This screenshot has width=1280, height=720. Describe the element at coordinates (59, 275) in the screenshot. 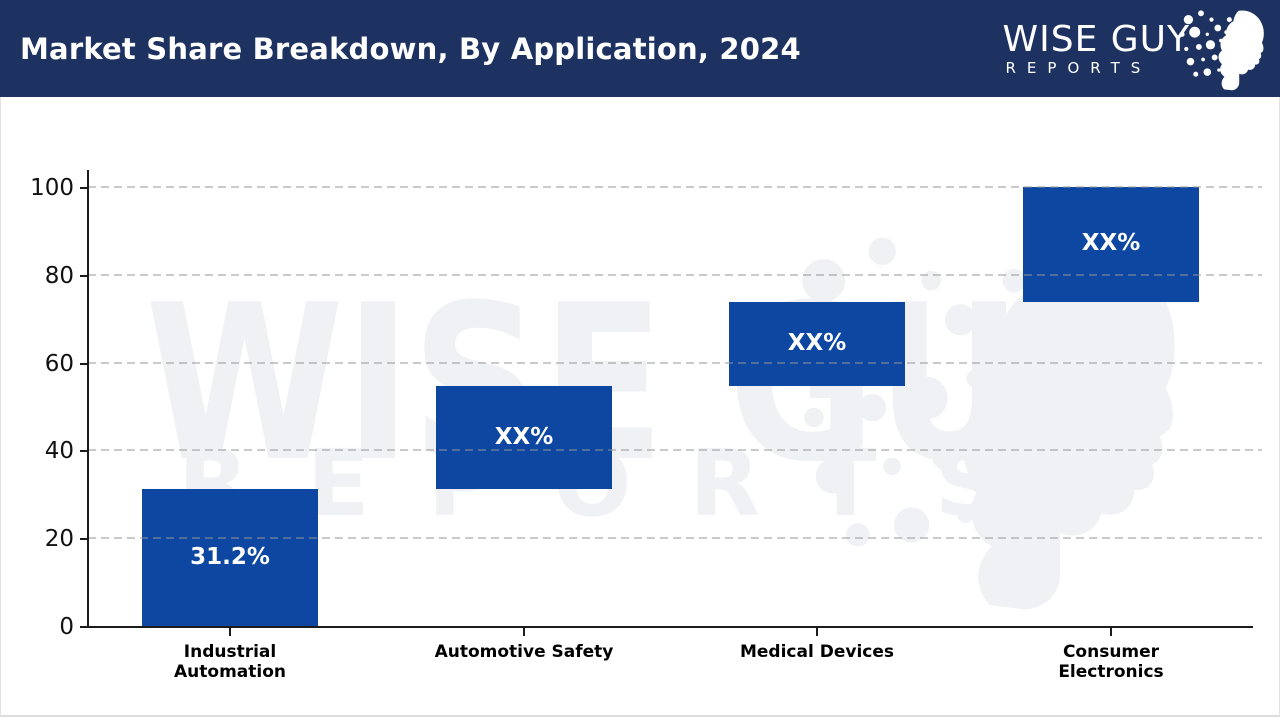

I see `y-tick-label-80: 80` at that location.